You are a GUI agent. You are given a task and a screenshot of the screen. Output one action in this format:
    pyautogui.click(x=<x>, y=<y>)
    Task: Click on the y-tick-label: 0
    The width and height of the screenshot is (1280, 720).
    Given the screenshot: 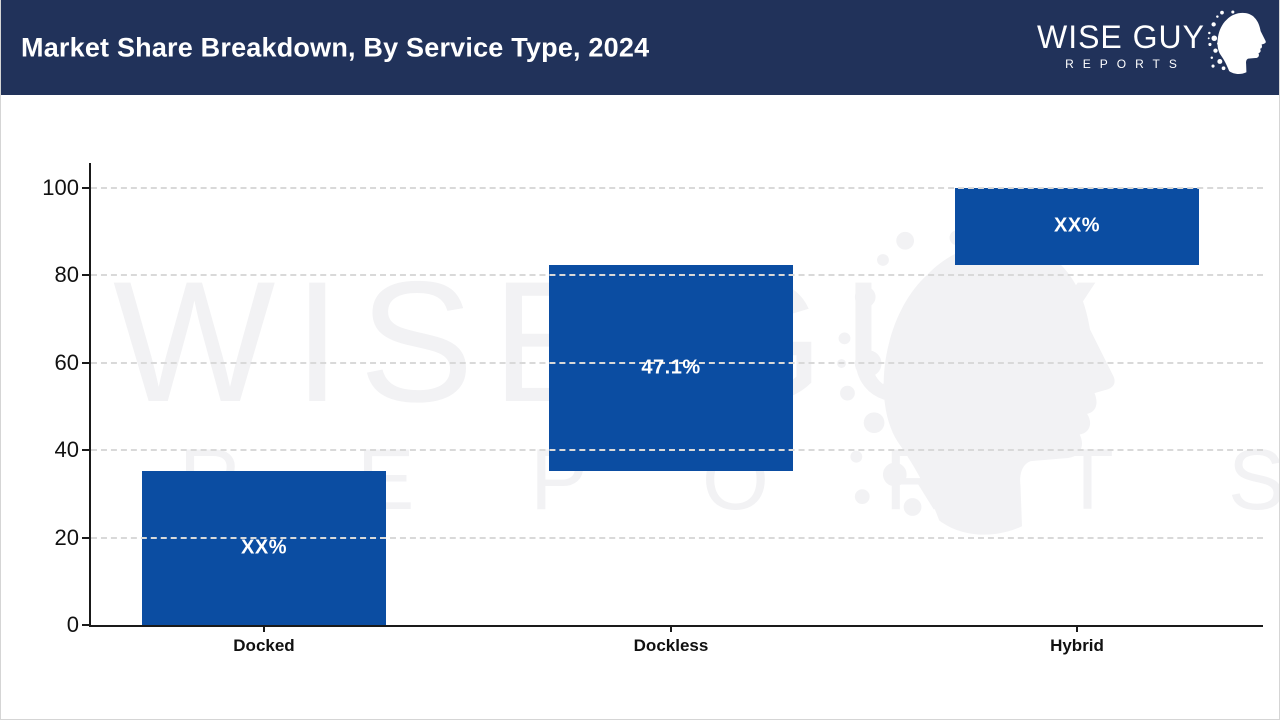 What is the action you would take?
    pyautogui.click(x=72, y=624)
    